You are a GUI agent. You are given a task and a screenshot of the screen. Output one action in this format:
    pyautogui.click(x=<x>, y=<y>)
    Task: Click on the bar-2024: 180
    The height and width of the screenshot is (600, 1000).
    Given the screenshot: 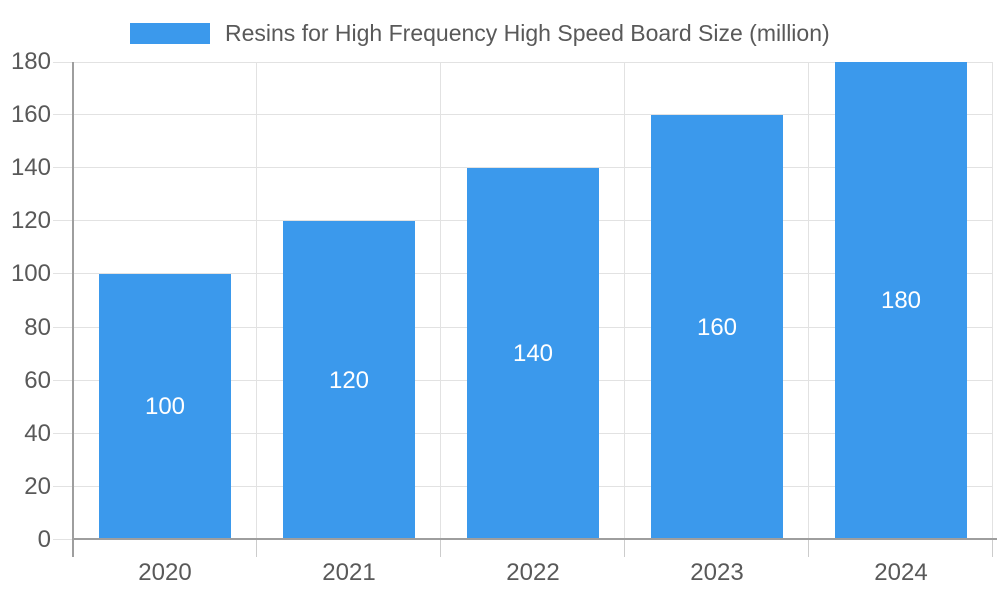 What is the action you would take?
    pyautogui.click(x=901, y=301)
    